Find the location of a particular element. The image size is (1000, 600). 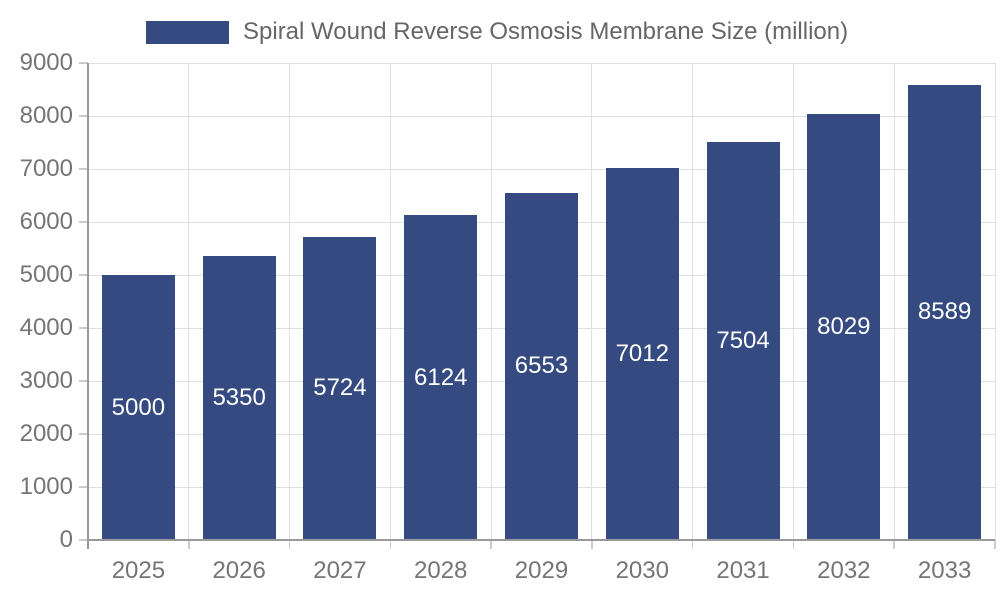

x-tick-label: 2031 is located at coordinates (743, 570).